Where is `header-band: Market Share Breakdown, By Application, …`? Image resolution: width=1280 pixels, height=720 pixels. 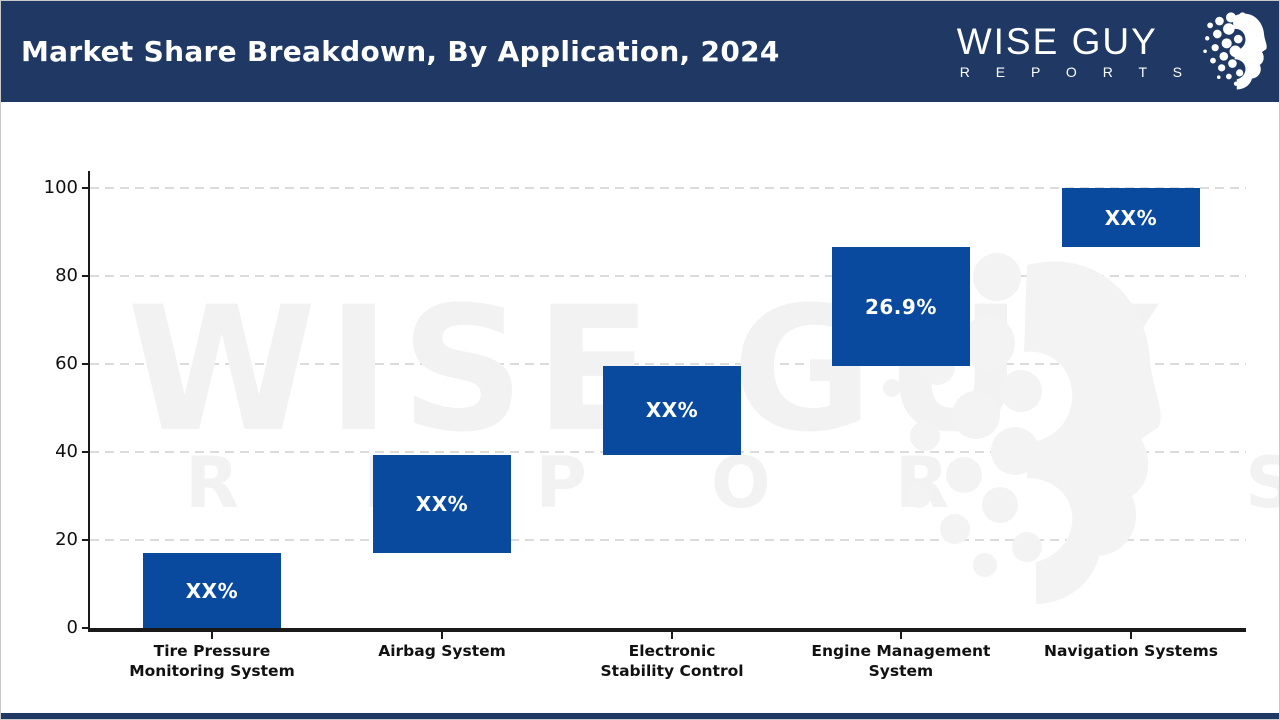
header-band: Market Share Breakdown, By Application, … is located at coordinates (640, 51).